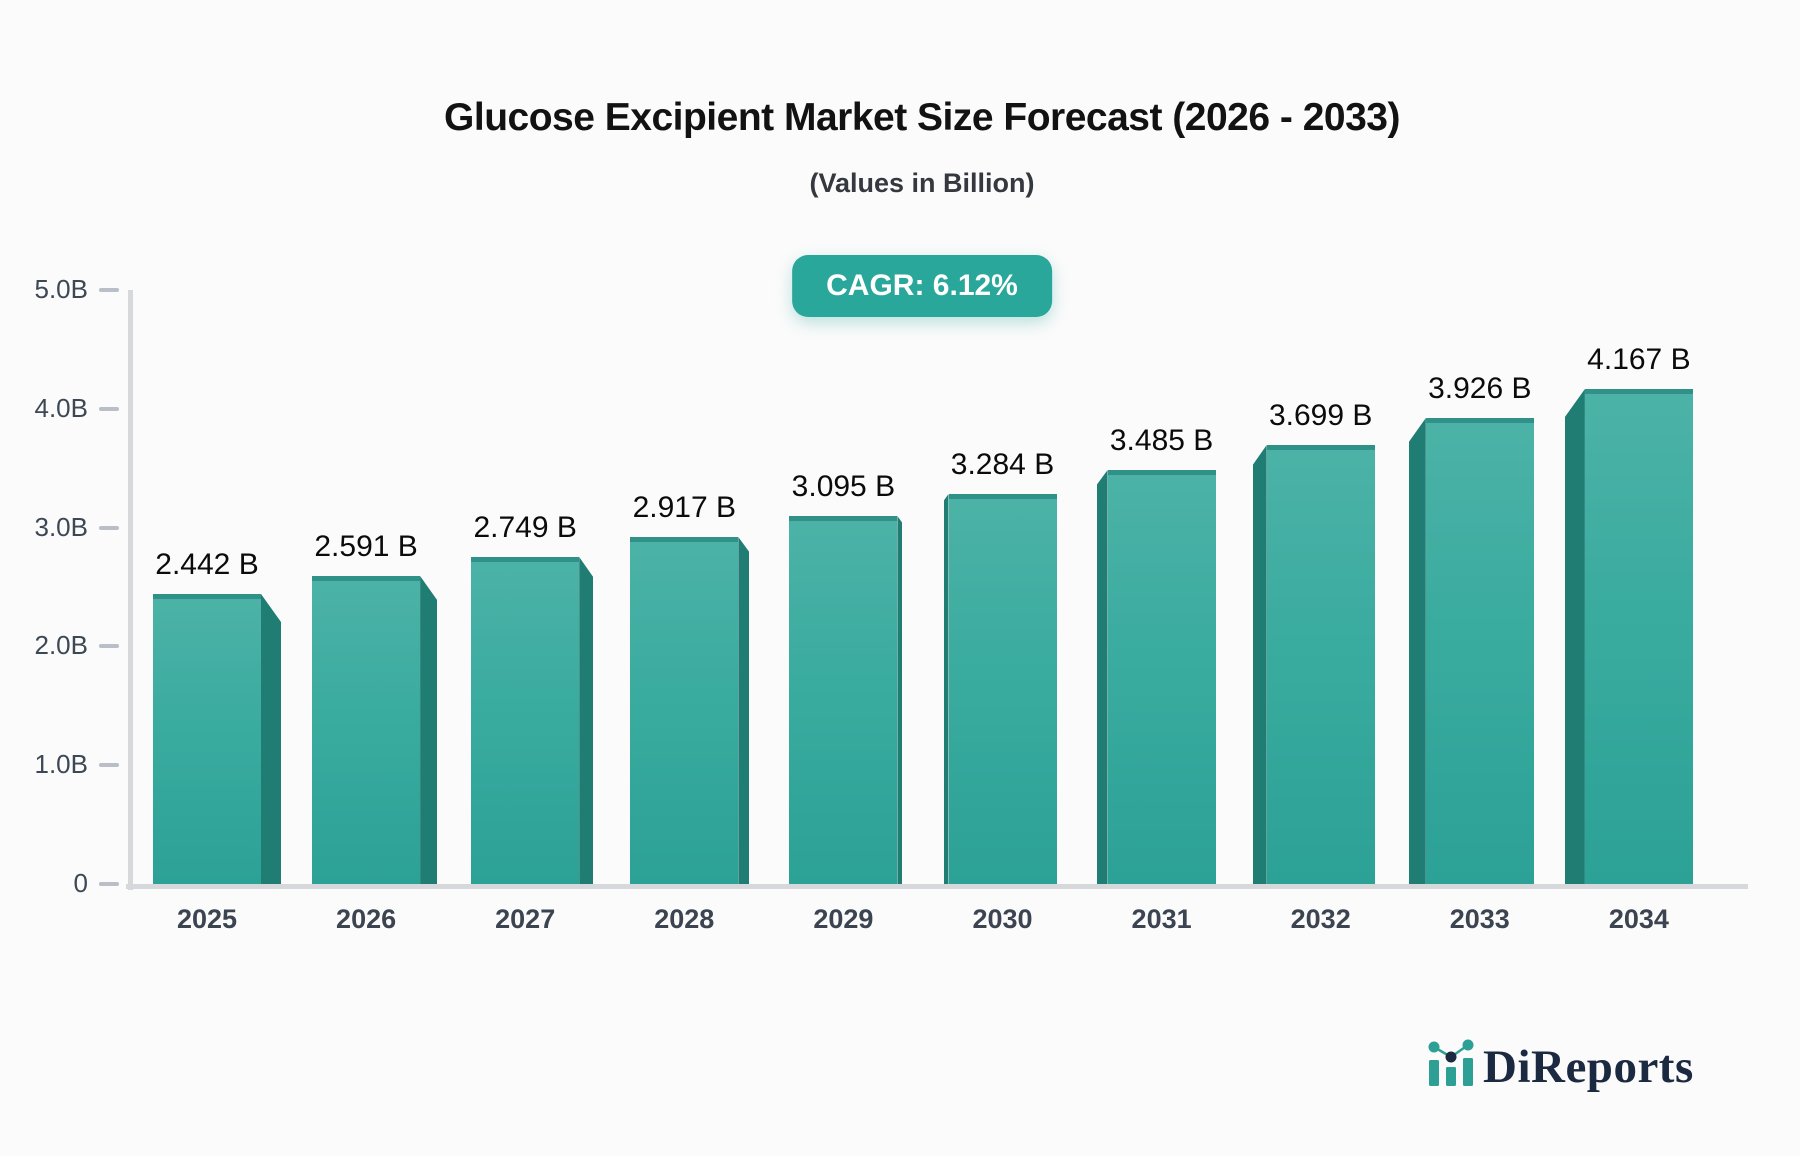 The image size is (1800, 1156). I want to click on x-tick-label: 2028, so click(684, 919).